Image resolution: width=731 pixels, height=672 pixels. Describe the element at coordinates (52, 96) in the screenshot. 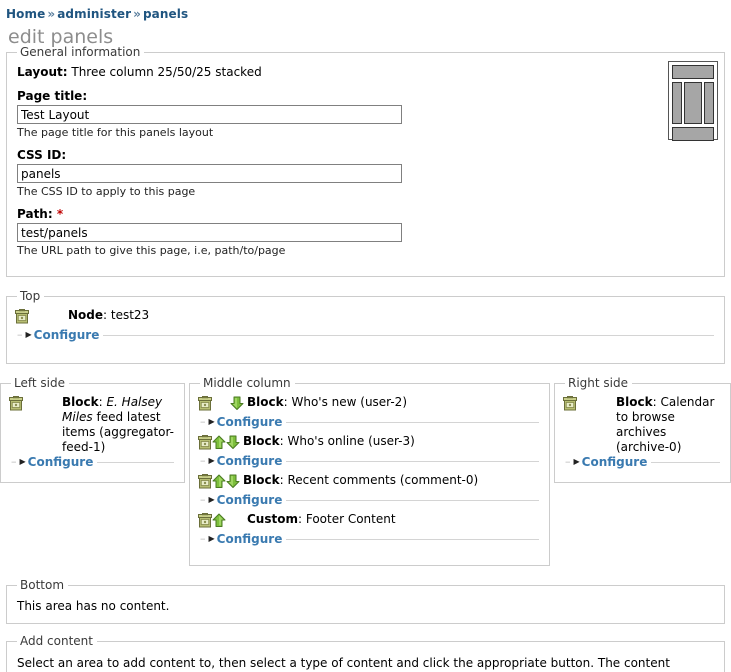

I see `page-title-label: Page title:` at that location.